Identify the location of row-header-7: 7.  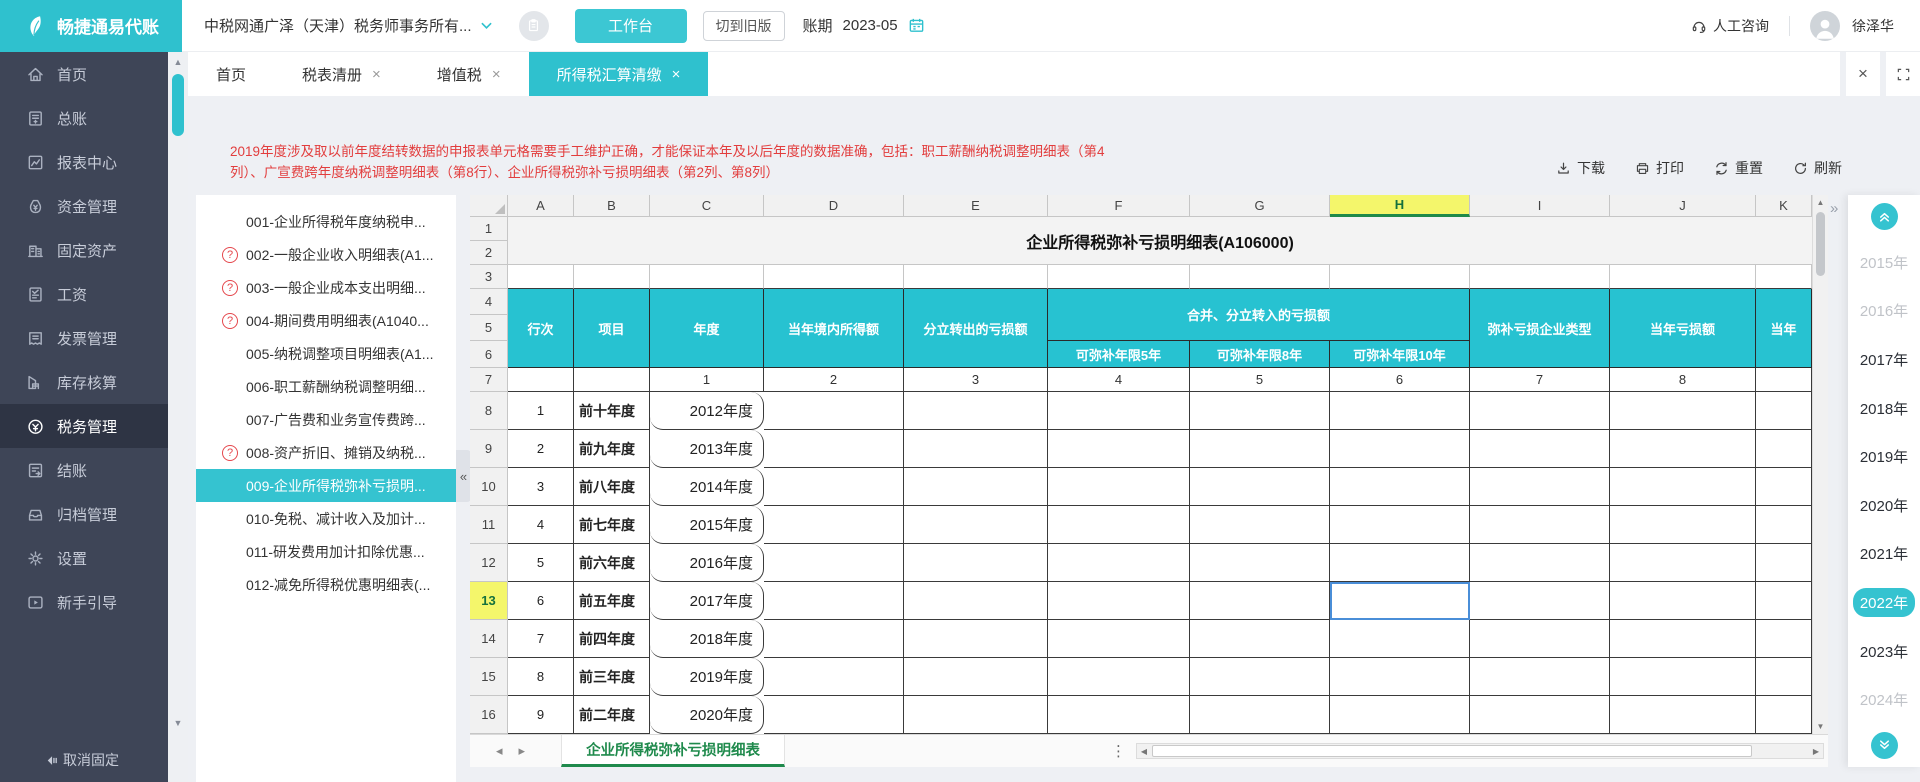
(489, 380).